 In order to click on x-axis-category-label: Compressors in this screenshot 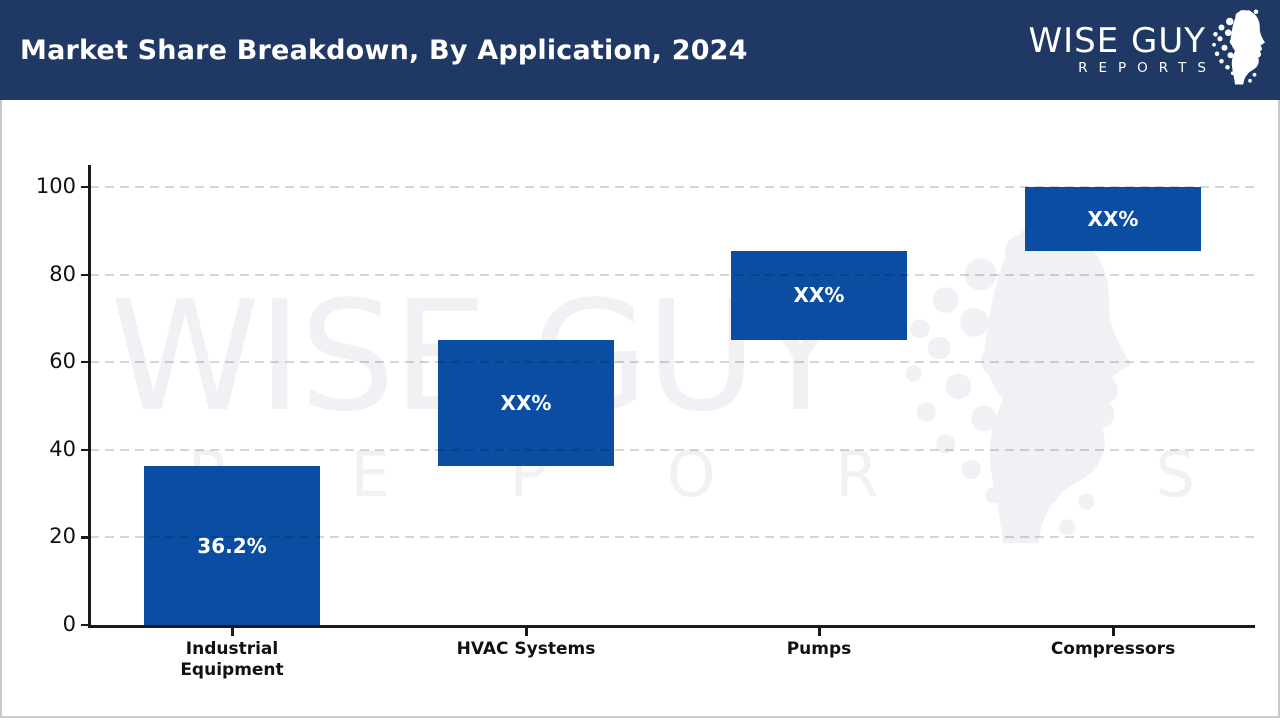, I will do `click(1113, 649)`.